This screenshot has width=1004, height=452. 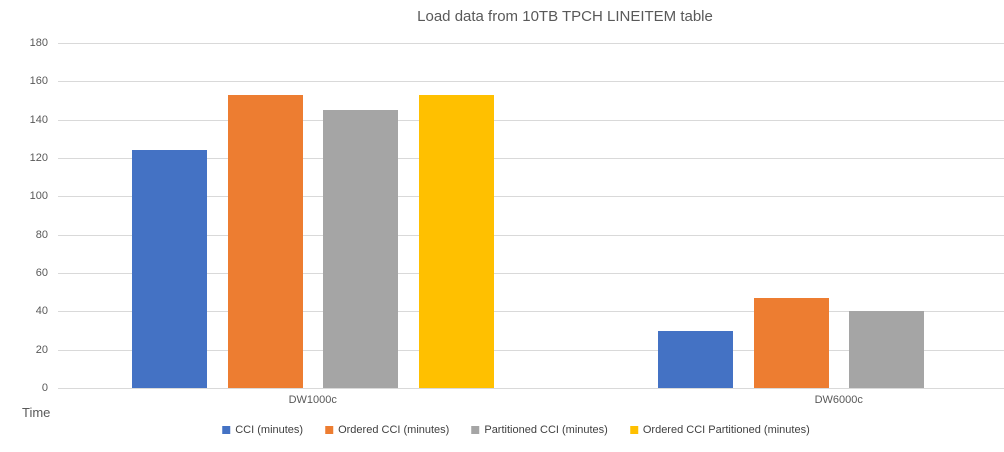 What do you see at coordinates (41, 273) in the screenshot?
I see `y-tick-label: 60` at bounding box center [41, 273].